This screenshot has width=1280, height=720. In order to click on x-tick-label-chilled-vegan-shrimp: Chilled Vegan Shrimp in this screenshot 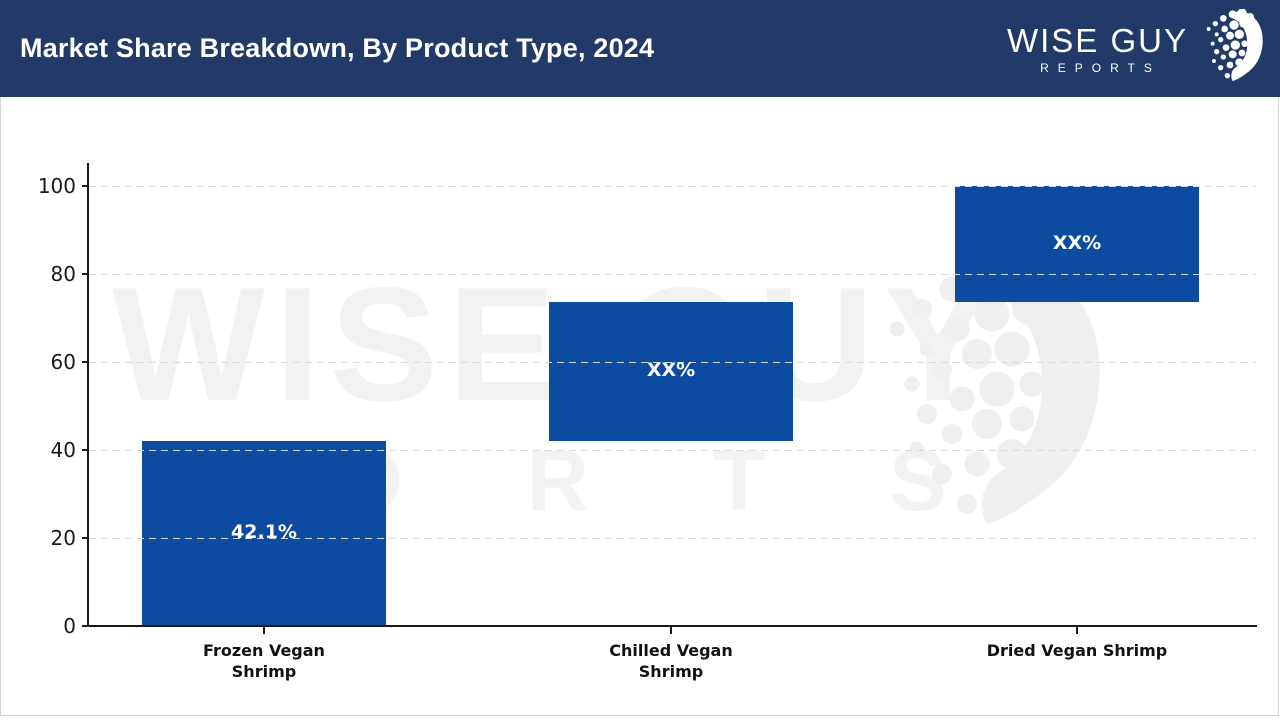, I will do `click(671, 661)`.